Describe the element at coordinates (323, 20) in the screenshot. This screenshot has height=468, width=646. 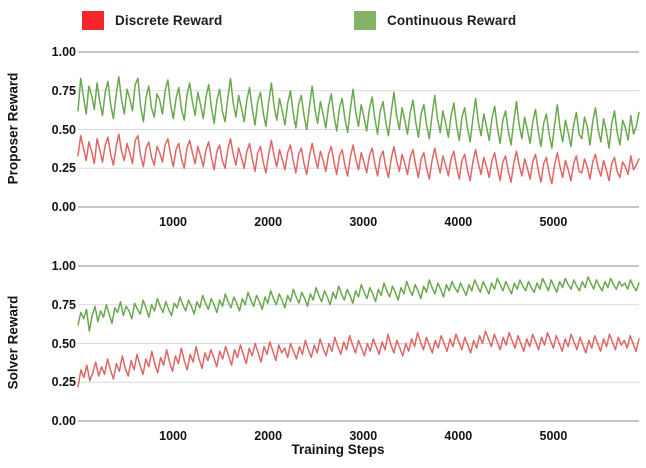
I see `chart-legend: Discrete Reward Continuous Reward` at that location.